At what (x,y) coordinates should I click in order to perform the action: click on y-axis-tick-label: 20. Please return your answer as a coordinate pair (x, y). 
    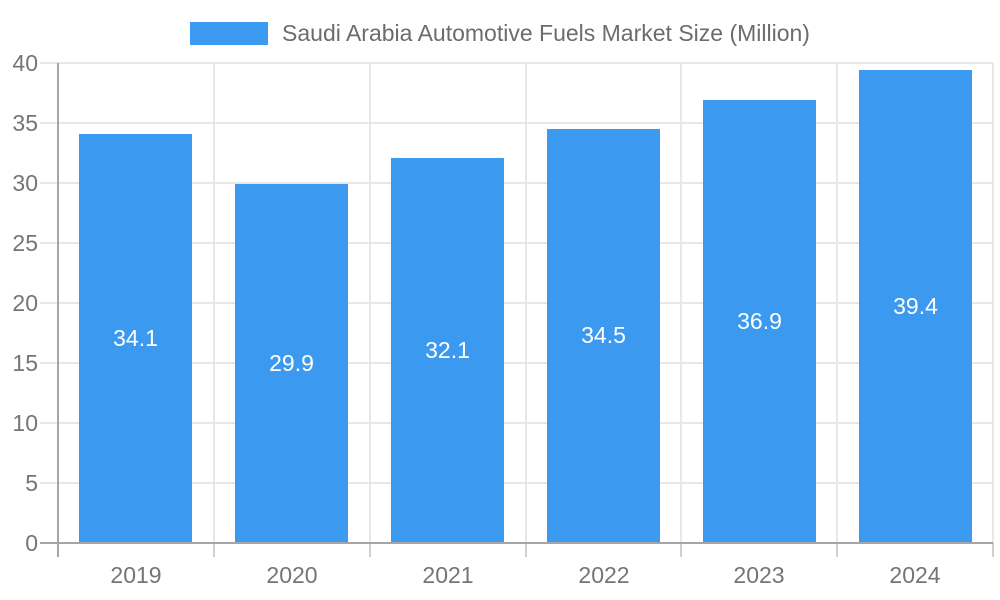
    Looking at the image, I should click on (25, 303).